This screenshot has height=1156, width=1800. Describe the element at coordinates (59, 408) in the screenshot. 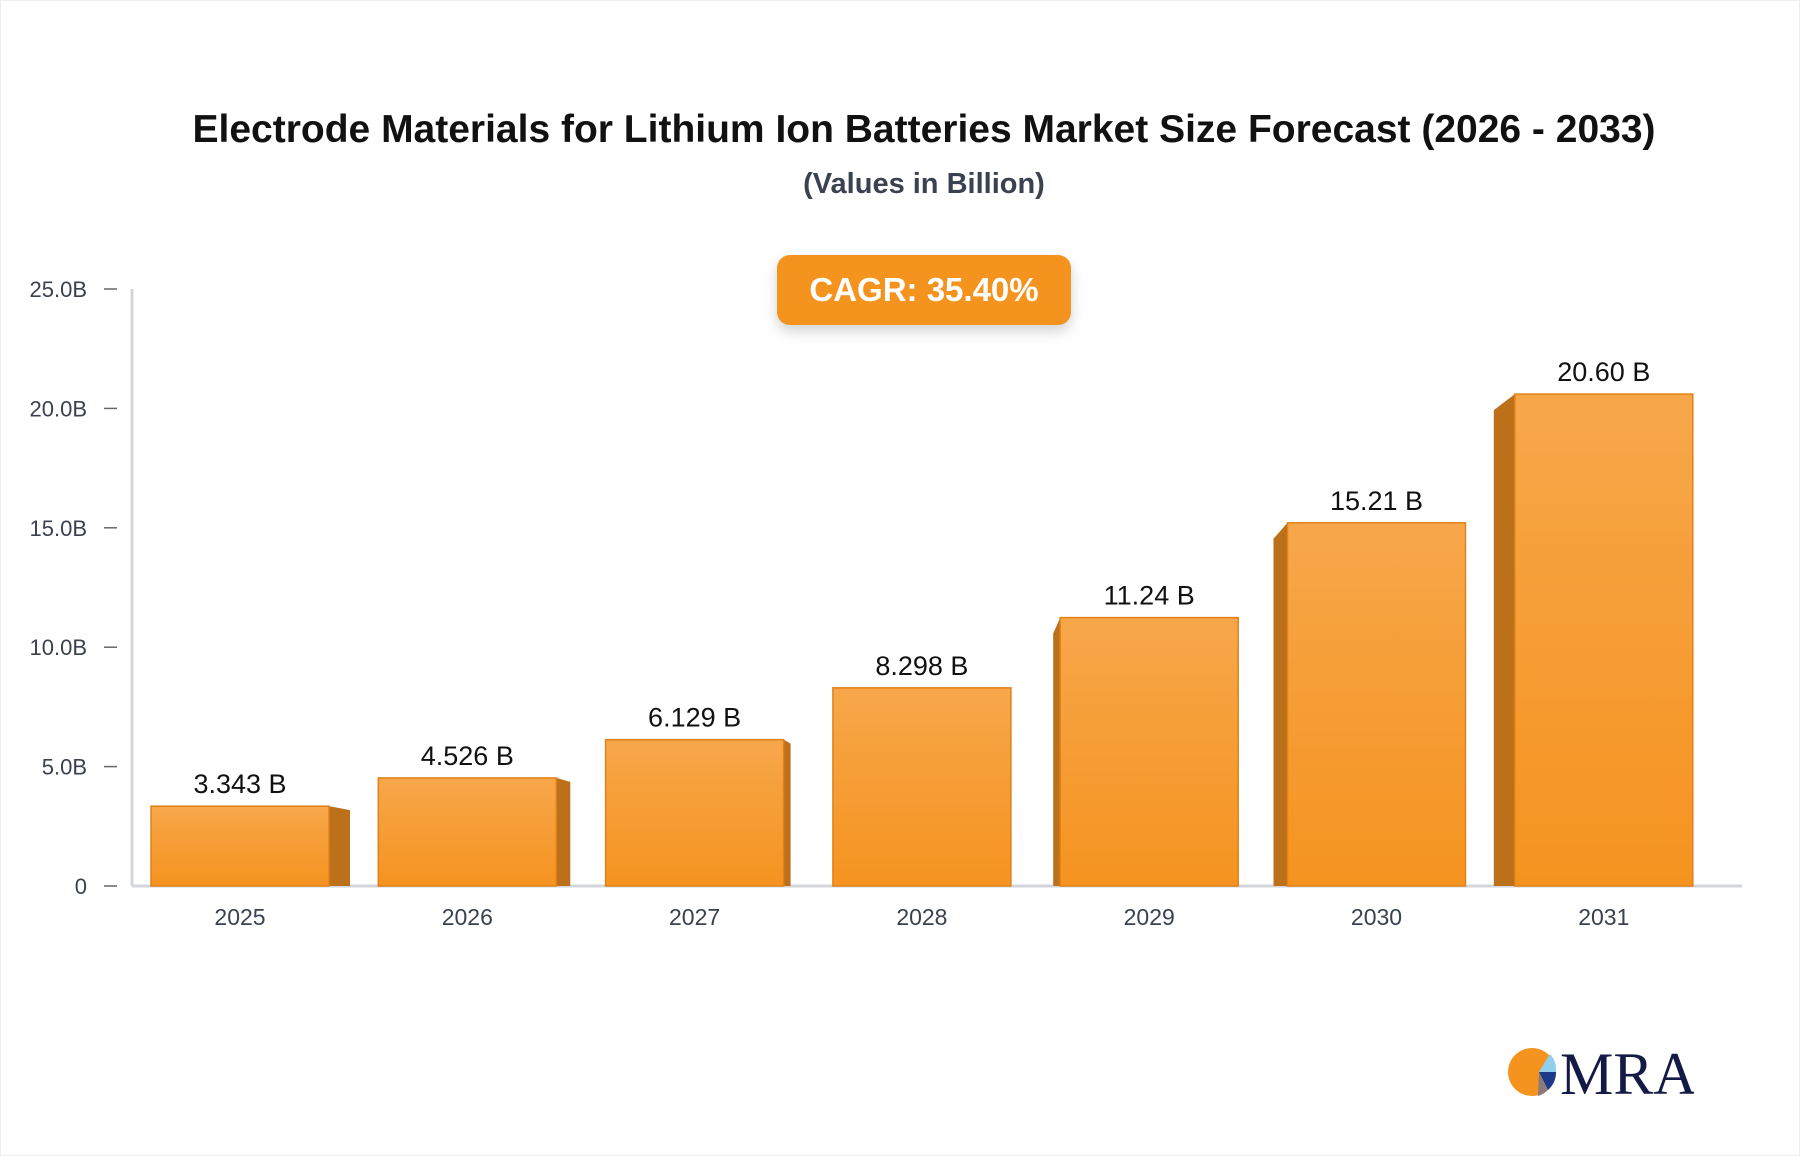

I see `y-tick-label: 20.0B` at that location.